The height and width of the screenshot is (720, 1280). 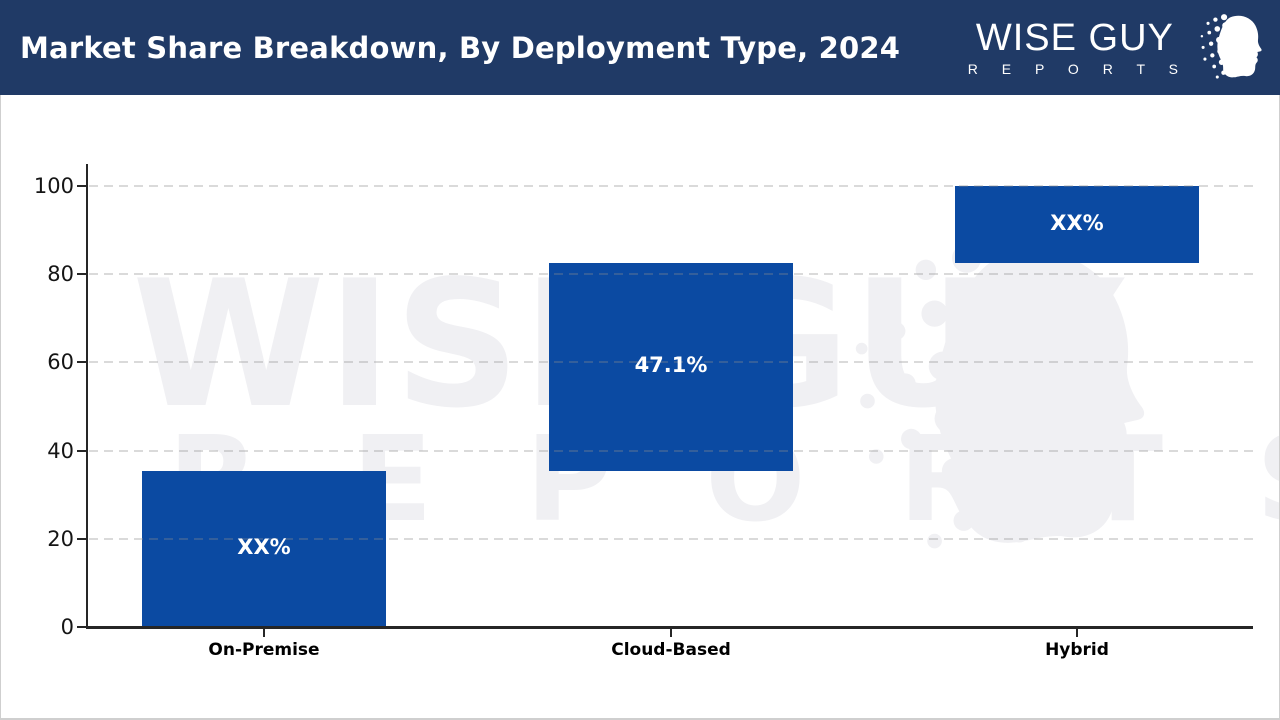 I want to click on y-tick-label-20: 20, so click(x=60, y=538).